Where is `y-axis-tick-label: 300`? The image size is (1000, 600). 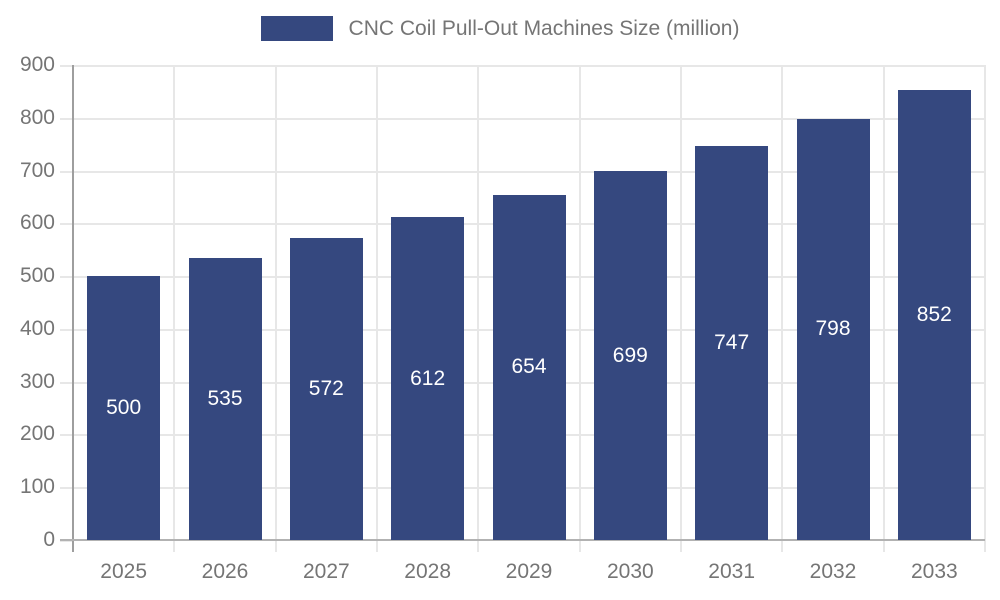 y-axis-tick-label: 300 is located at coordinates (37, 381).